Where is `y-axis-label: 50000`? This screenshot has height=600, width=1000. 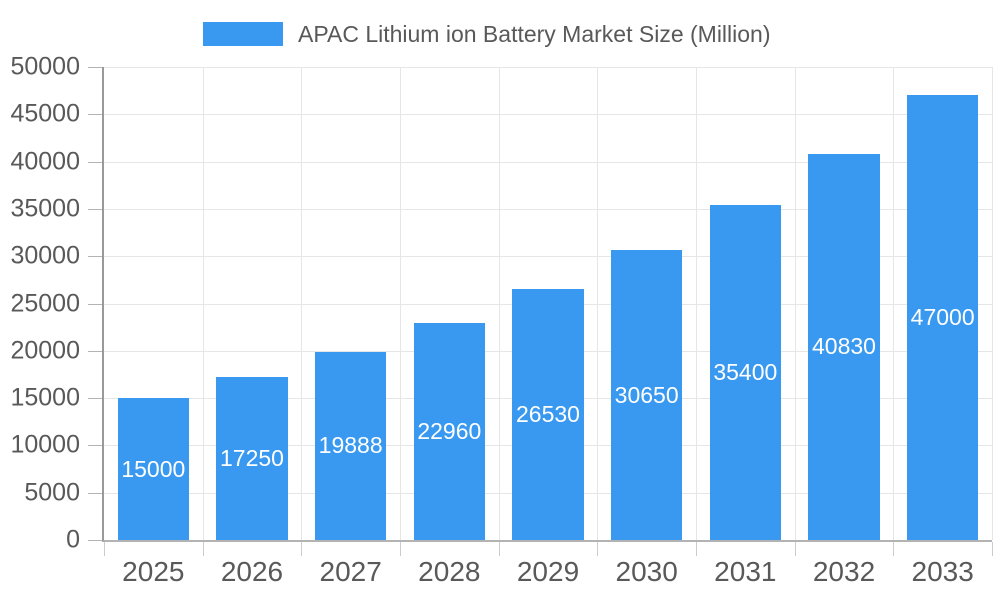
y-axis-label: 50000 is located at coordinates (45, 66).